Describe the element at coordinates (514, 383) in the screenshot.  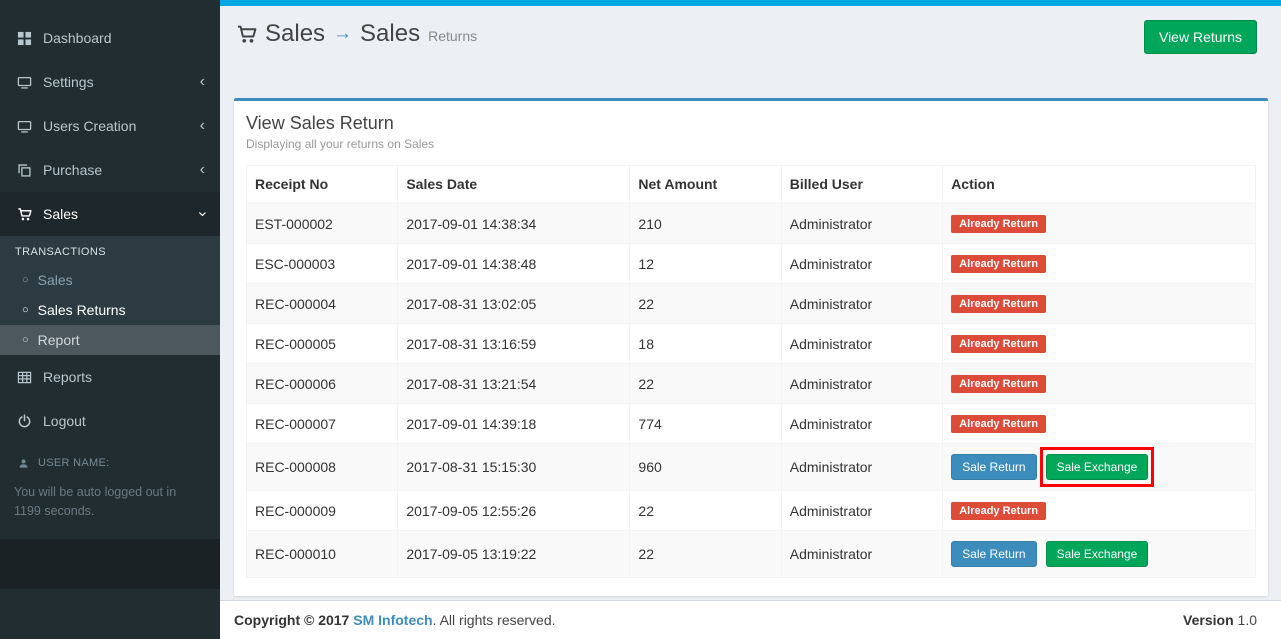
I see `sales-date-cell: 2017-08-31 13:21:54` at that location.